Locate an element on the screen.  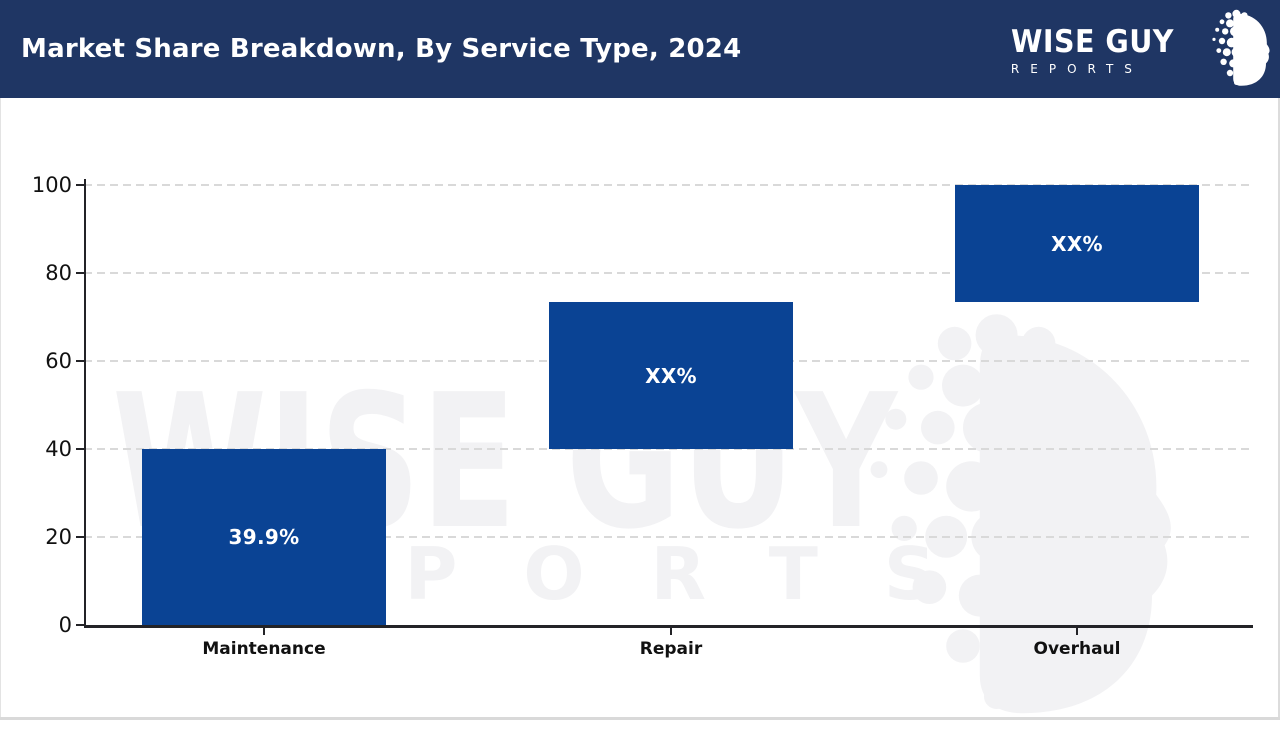
bar-value-label-repair: XX% is located at coordinates (671, 375).